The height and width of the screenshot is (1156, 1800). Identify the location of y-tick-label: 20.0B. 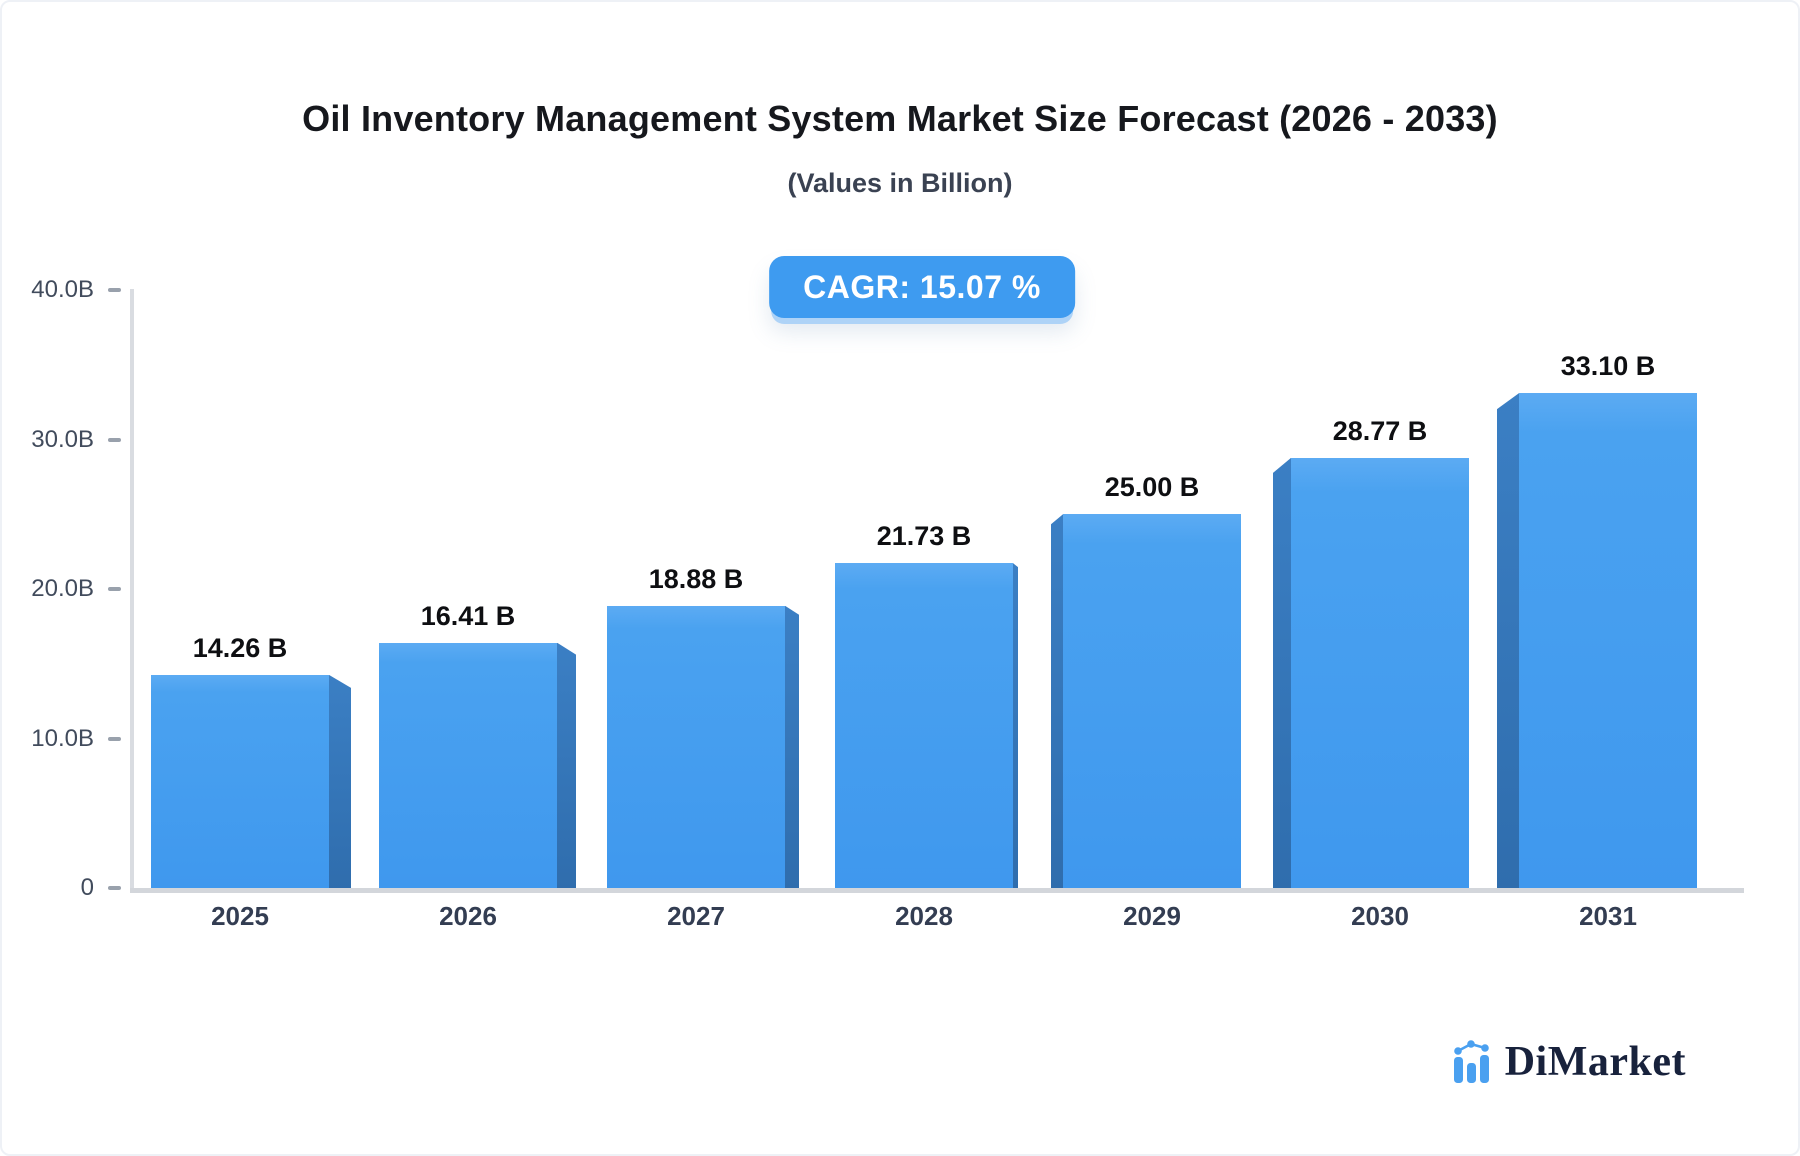
(62, 588).